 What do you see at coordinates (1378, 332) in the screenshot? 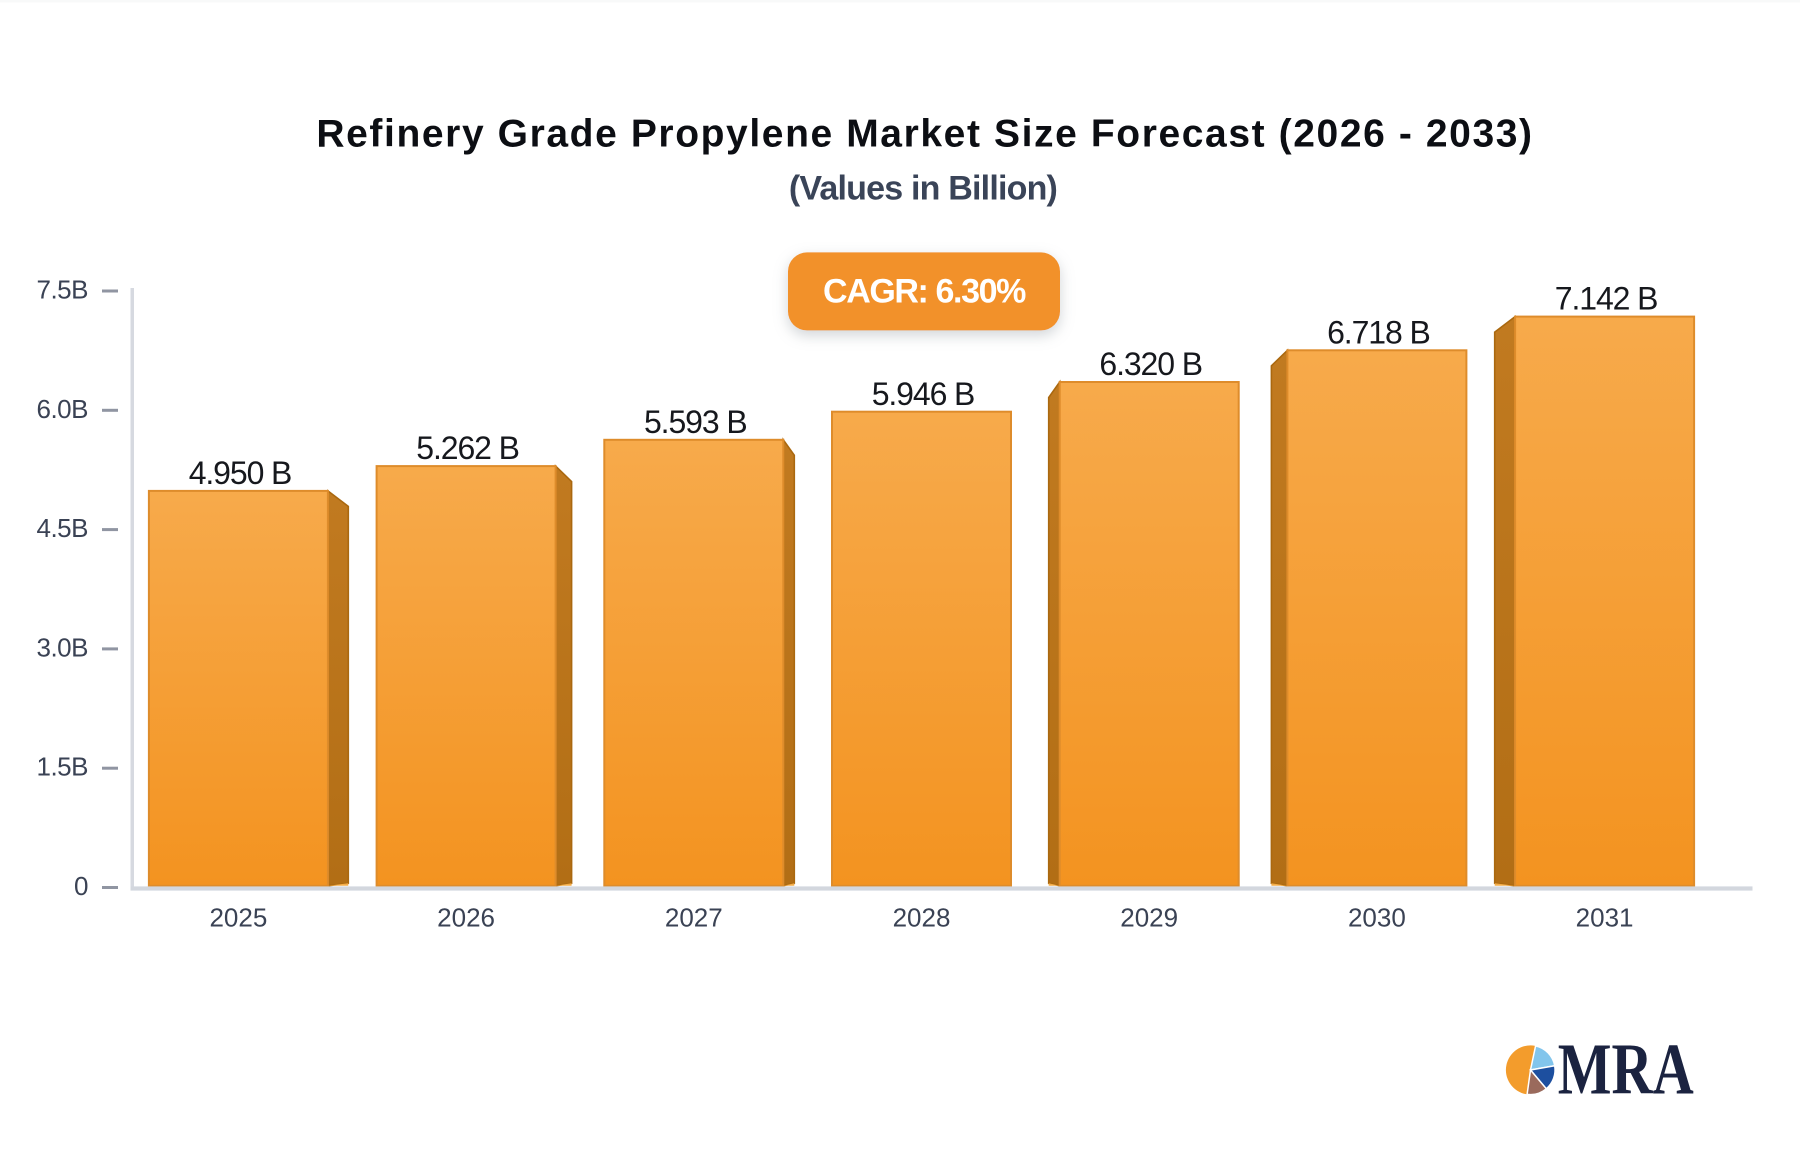
I see `svg-text: 6.718 B` at bounding box center [1378, 332].